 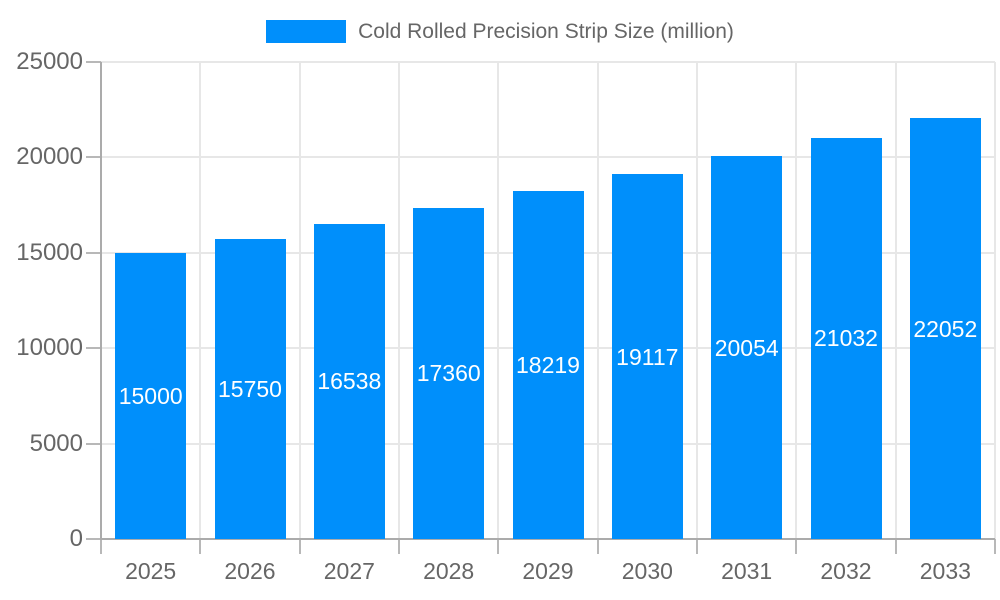 I want to click on x-axis-tick-label: 2030, so click(x=647, y=571).